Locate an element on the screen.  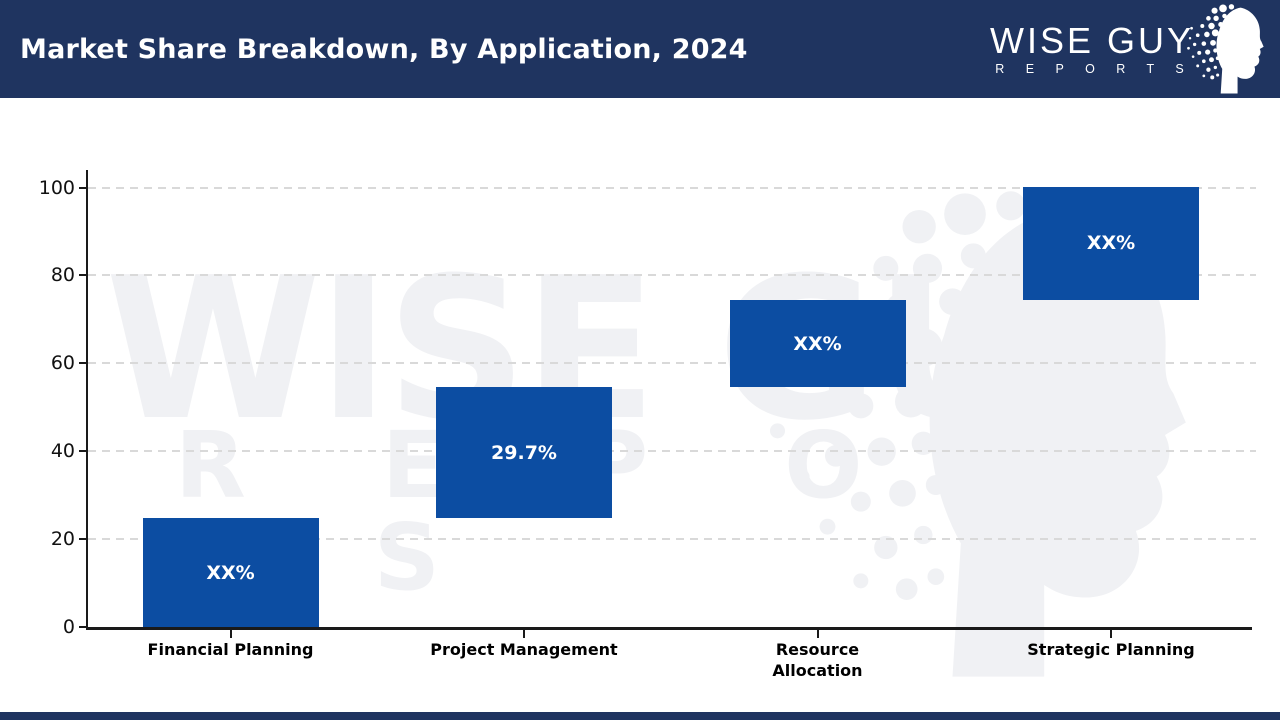
y-tick-label-80: 80 is located at coordinates (62, 275).